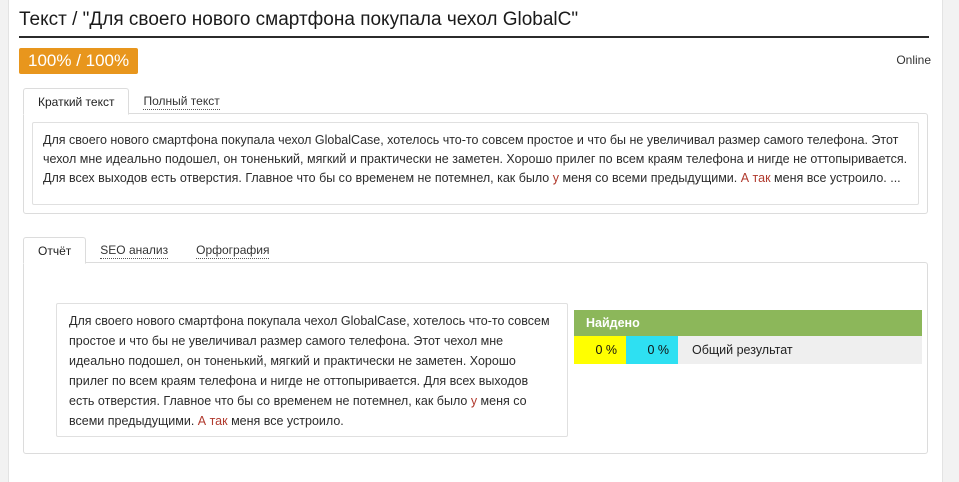  What do you see at coordinates (650, 178) in the screenshot?
I see `short-text-part2: меня со всеми предыдущими.` at bounding box center [650, 178].